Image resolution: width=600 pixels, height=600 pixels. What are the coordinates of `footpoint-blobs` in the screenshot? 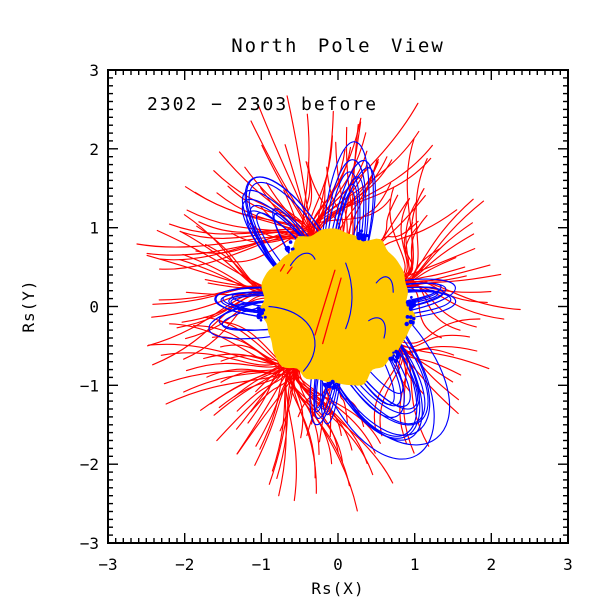 It's located at (336, 309).